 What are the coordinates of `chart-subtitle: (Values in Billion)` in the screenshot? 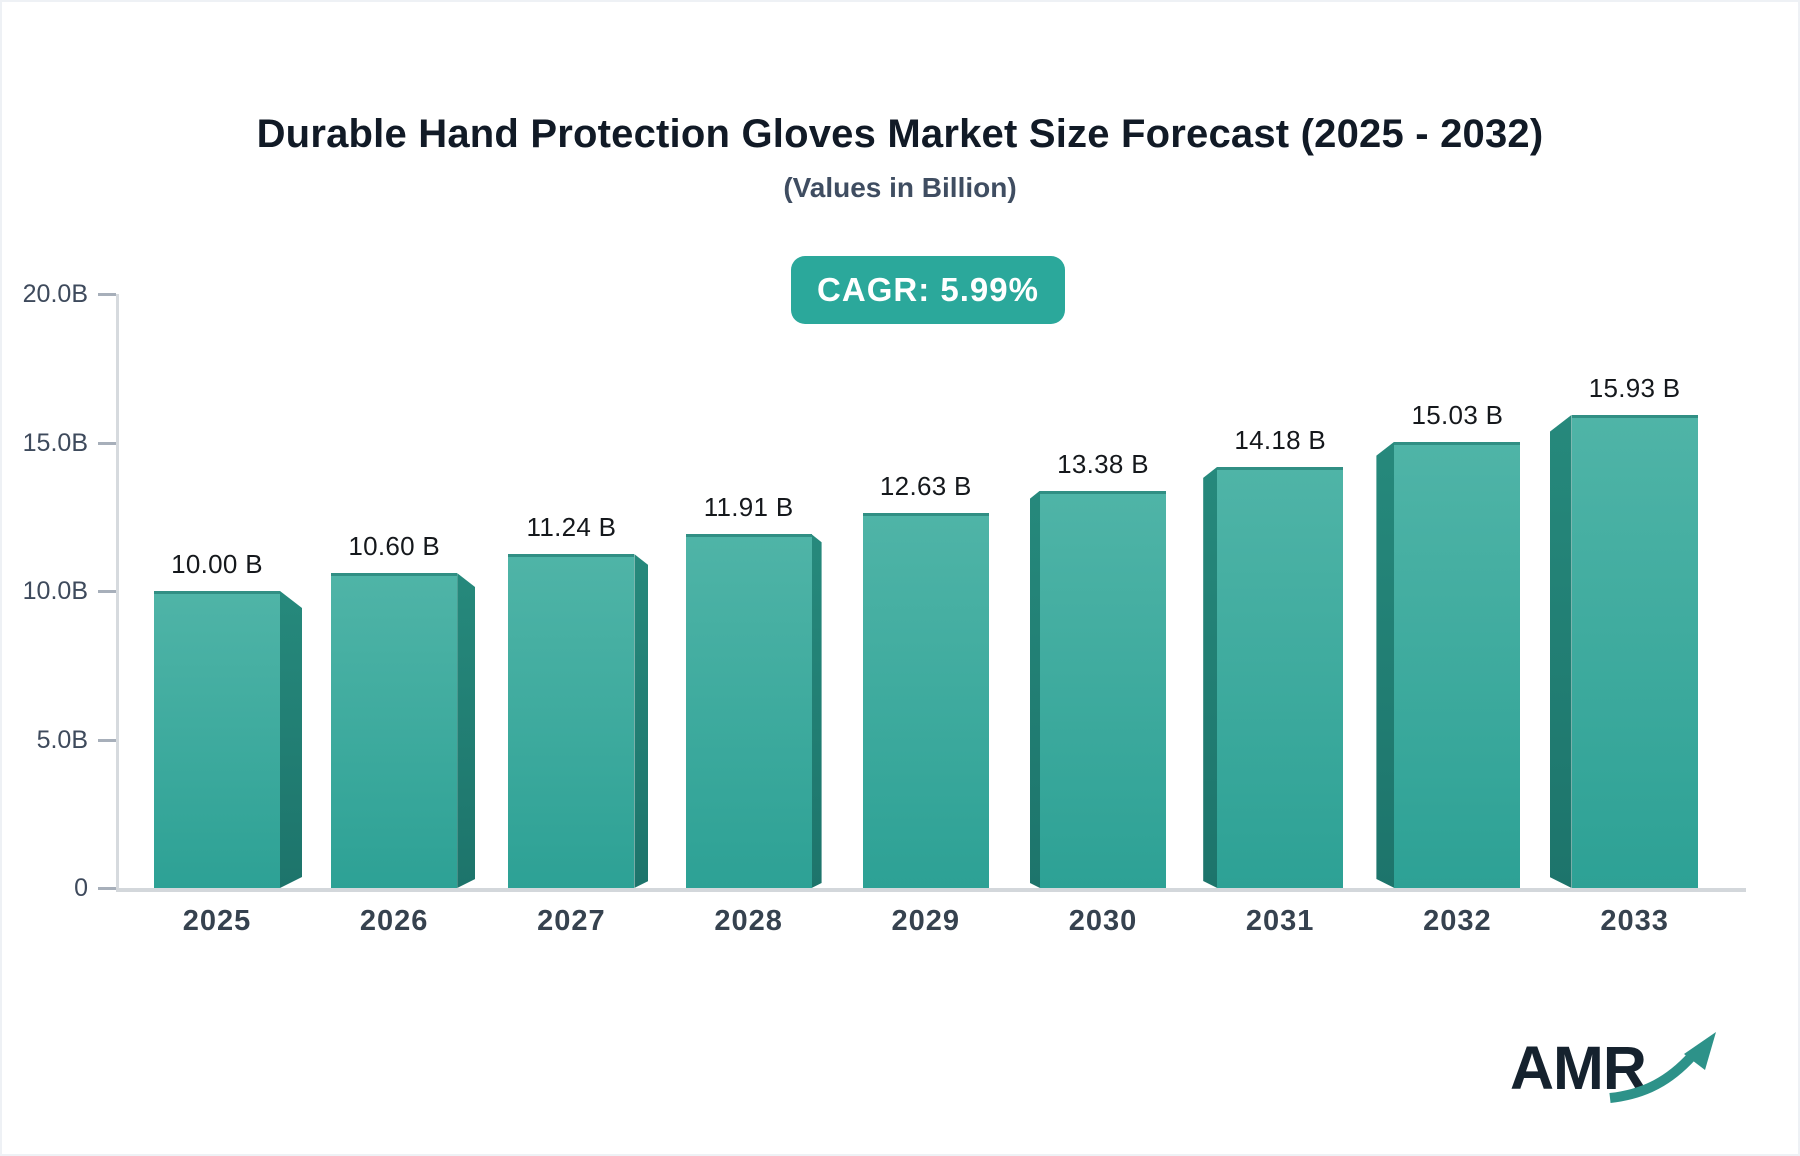 It's located at (900, 187).